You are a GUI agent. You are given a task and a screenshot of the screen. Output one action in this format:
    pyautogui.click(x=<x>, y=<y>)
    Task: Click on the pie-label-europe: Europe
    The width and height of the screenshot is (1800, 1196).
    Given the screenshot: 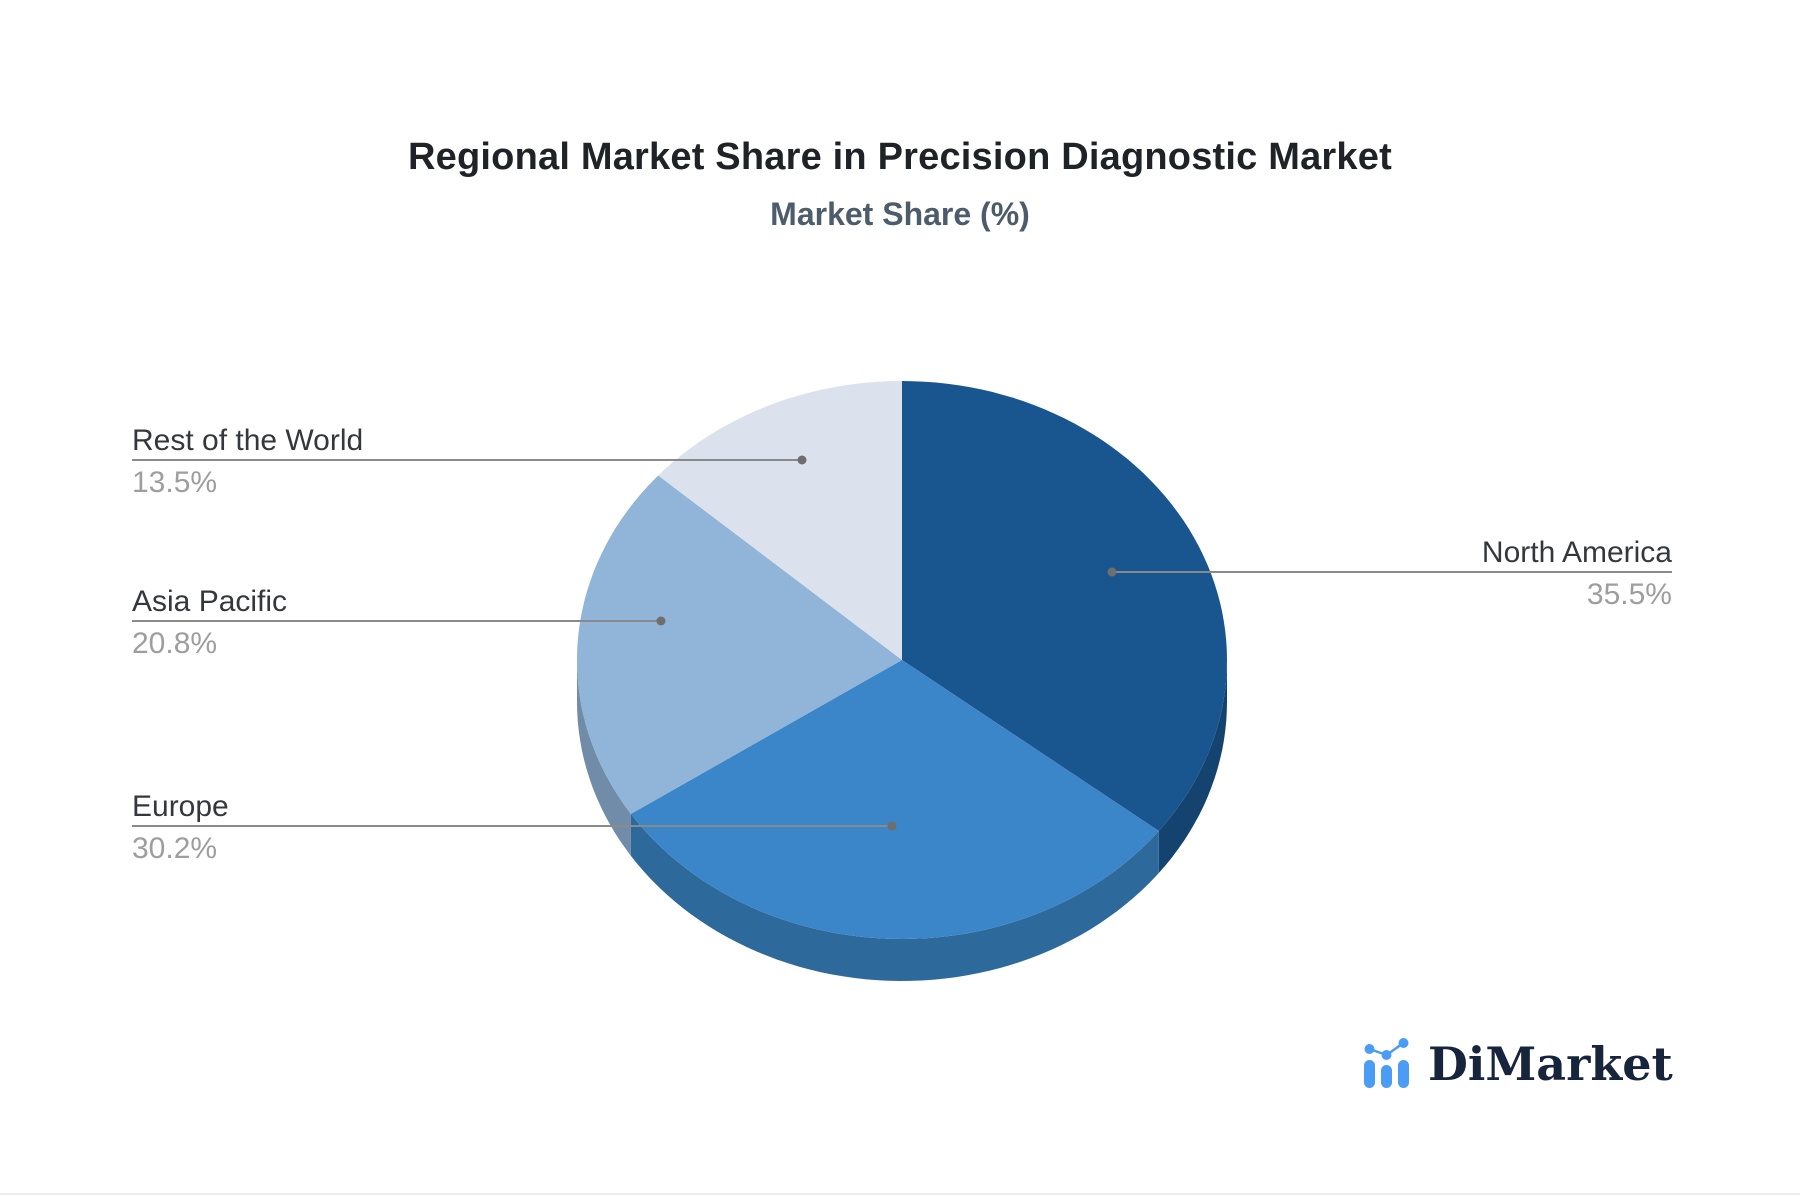 What is the action you would take?
    pyautogui.click(x=180, y=806)
    